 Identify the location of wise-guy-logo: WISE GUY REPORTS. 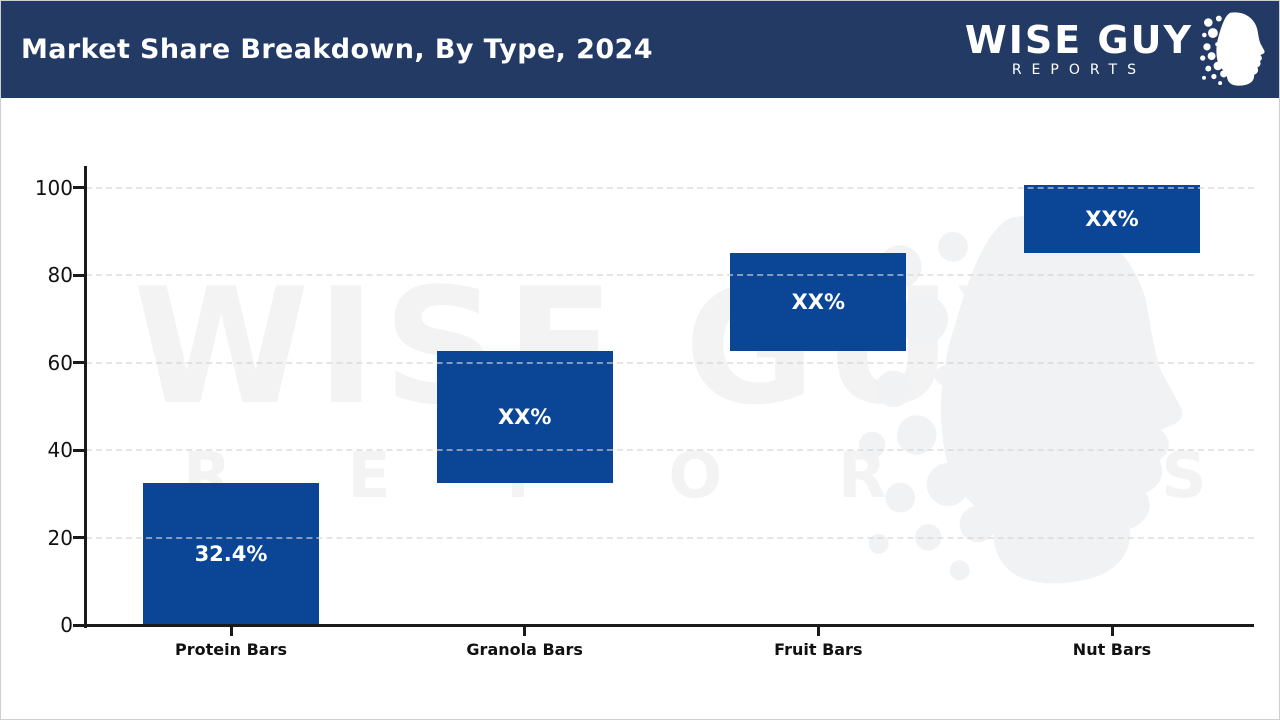
(1115, 49).